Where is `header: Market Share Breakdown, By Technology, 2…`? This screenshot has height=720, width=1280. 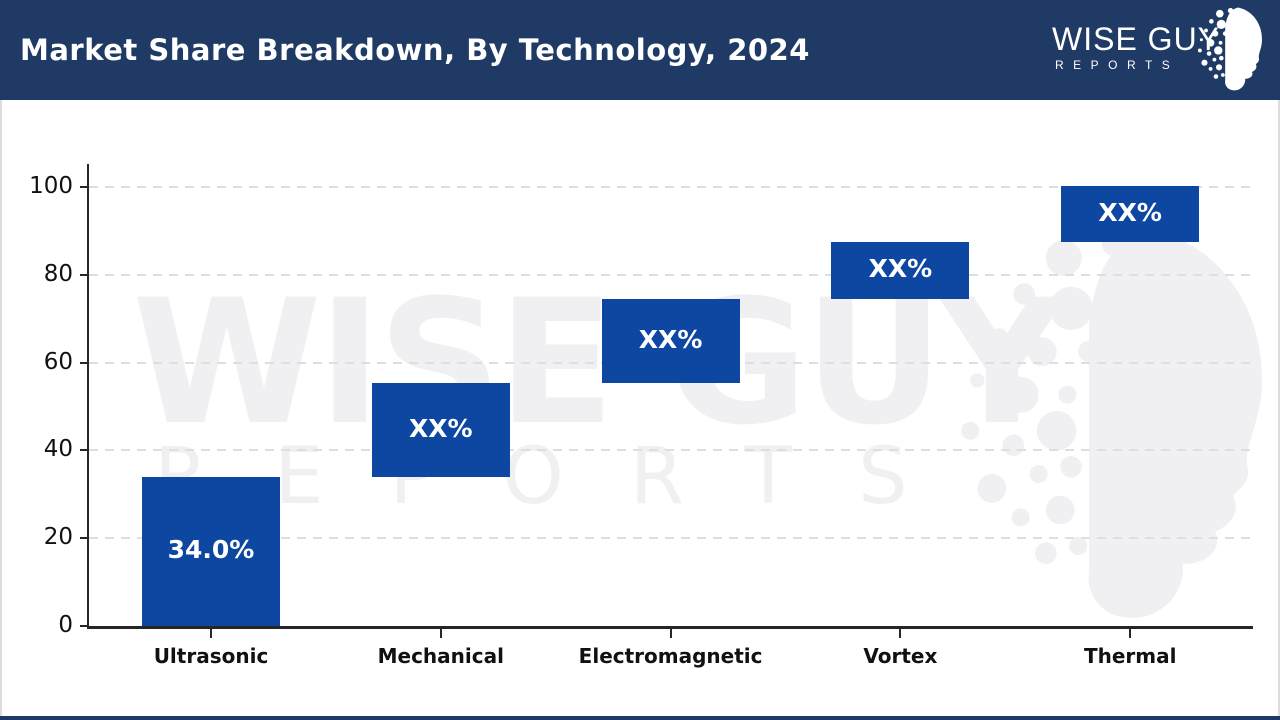 header: Market Share Breakdown, By Technology, 2… is located at coordinates (640, 50).